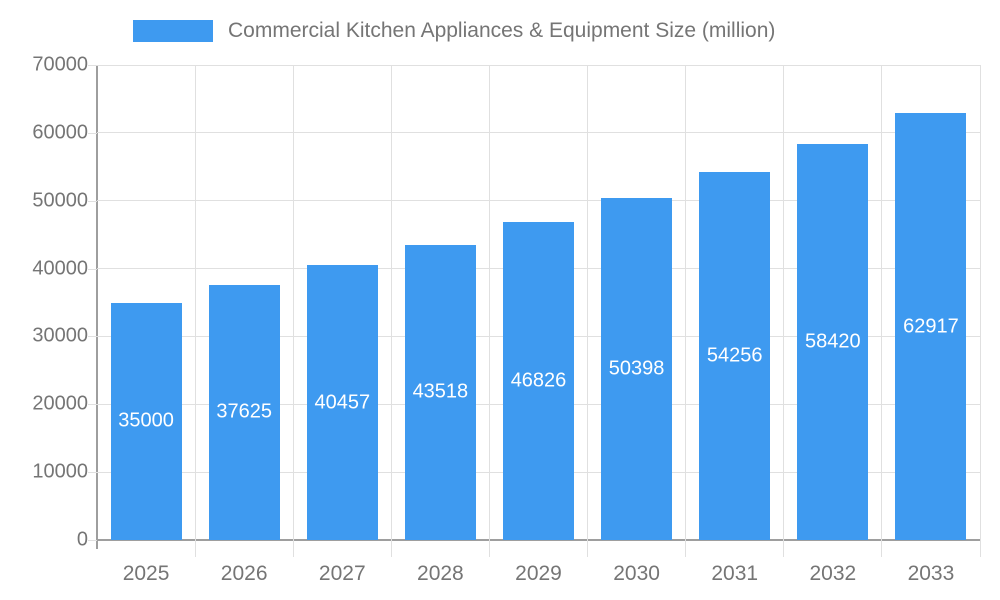  Describe the element at coordinates (833, 573) in the screenshot. I see `x-tick-label-2032: 2032` at that location.